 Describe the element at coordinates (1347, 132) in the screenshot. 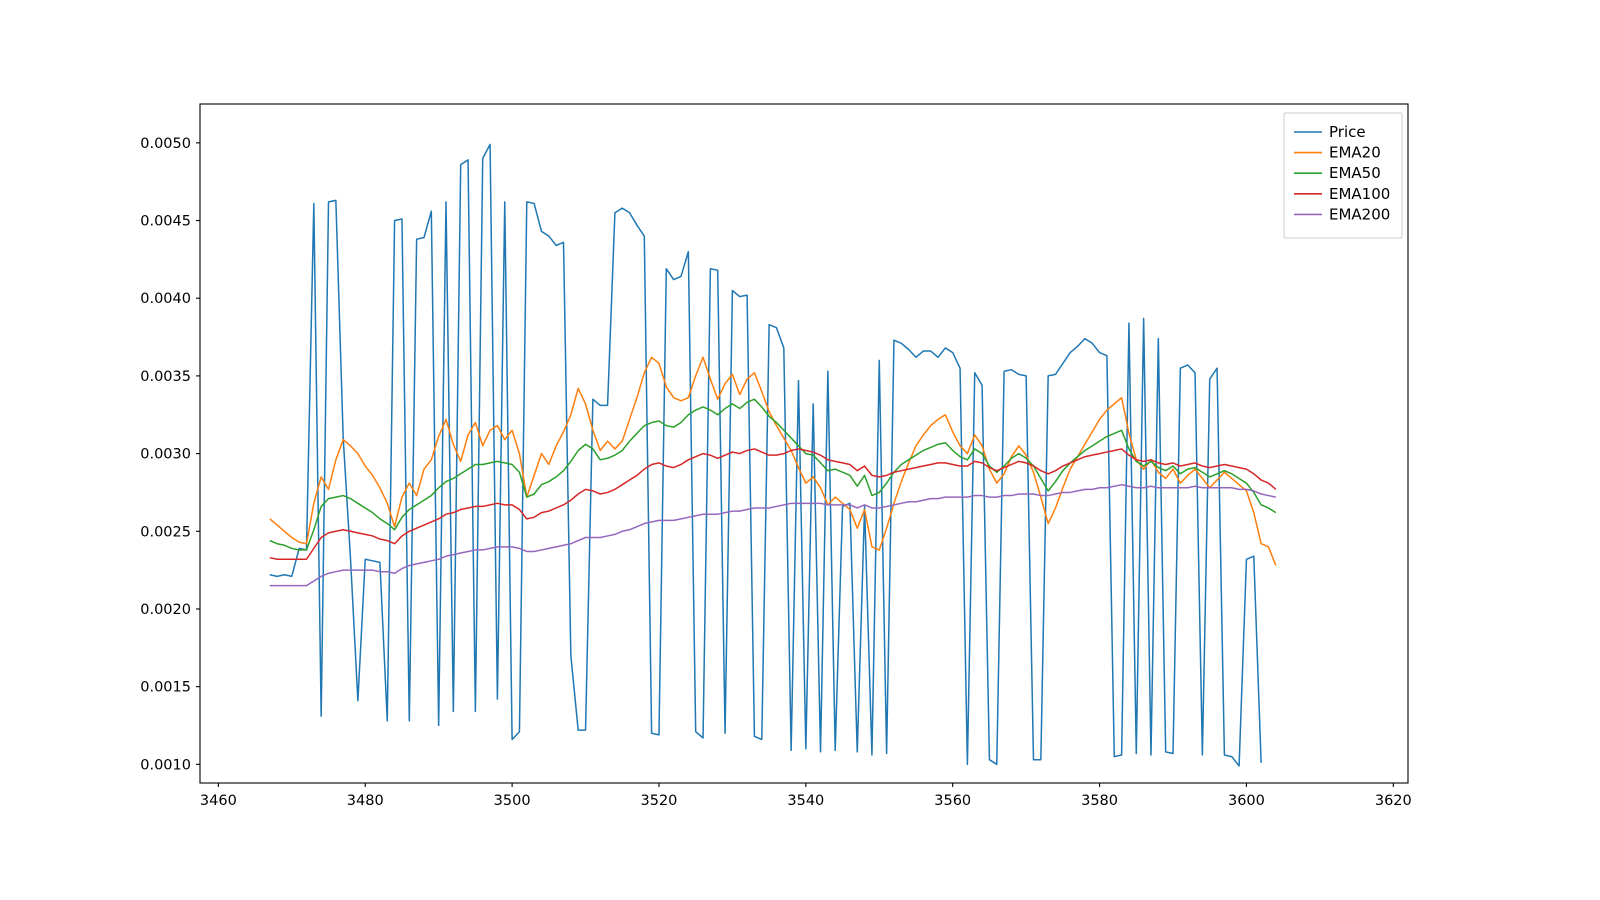

I see `legend-label-price: Price` at that location.